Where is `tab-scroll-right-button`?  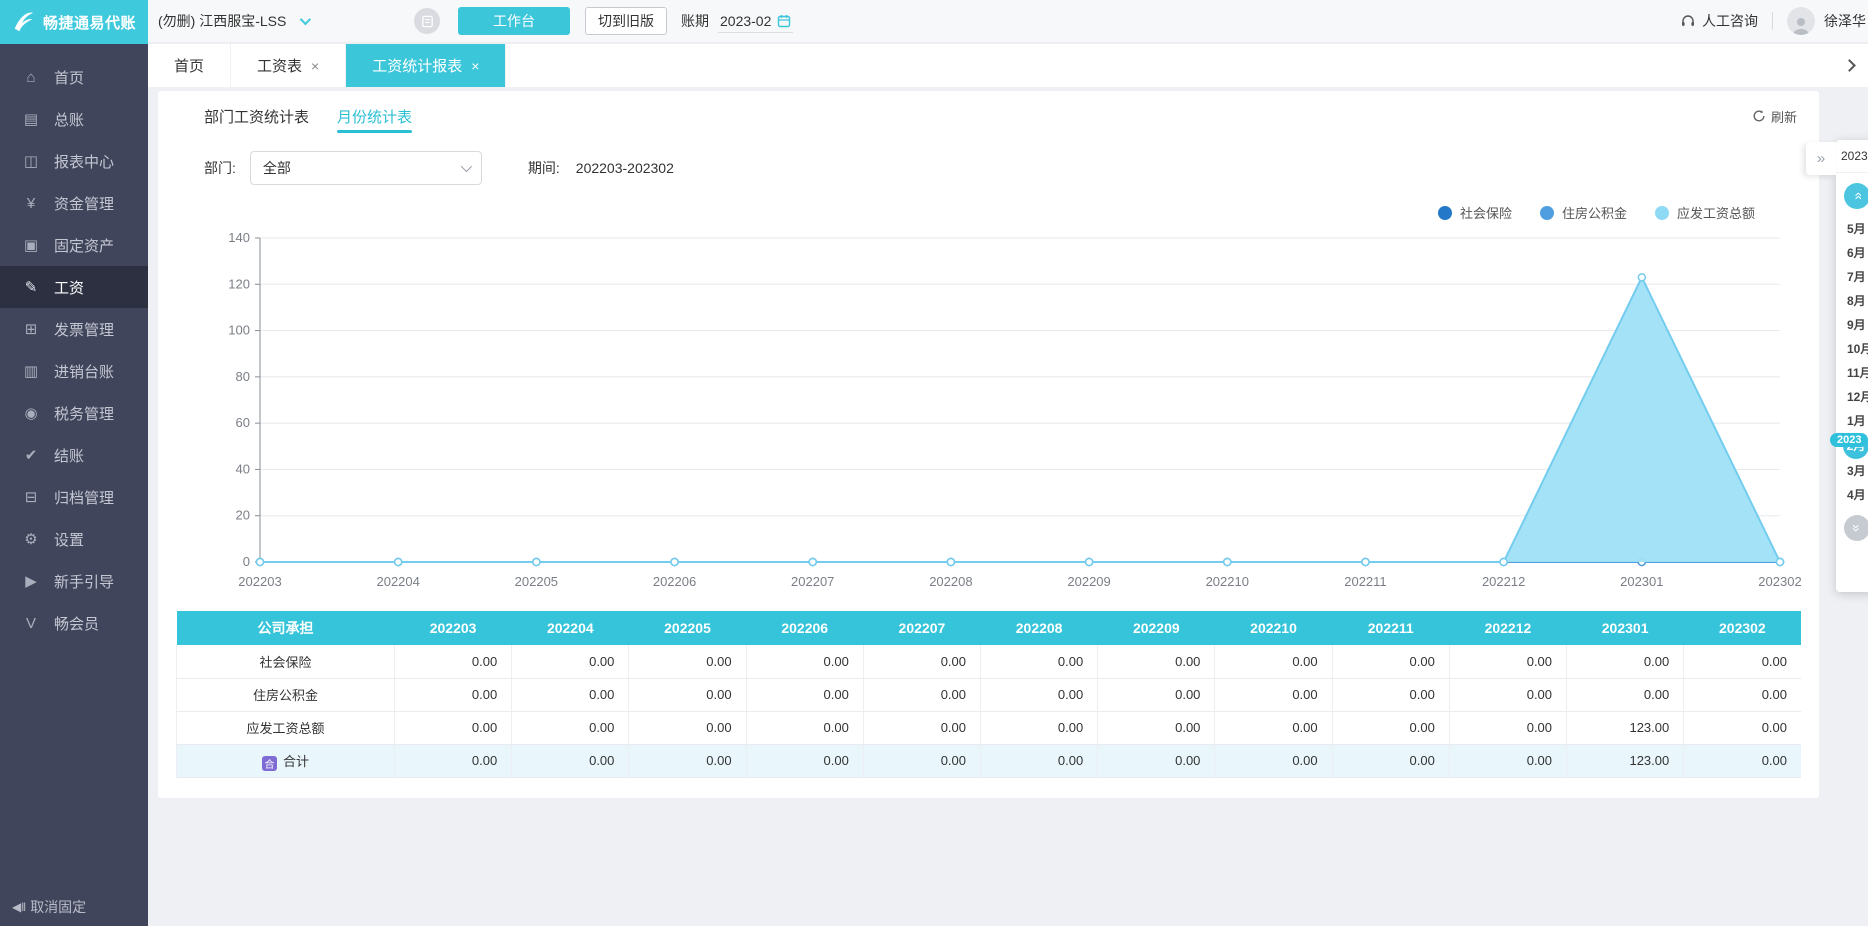 tab-scroll-right-button is located at coordinates (1849, 65).